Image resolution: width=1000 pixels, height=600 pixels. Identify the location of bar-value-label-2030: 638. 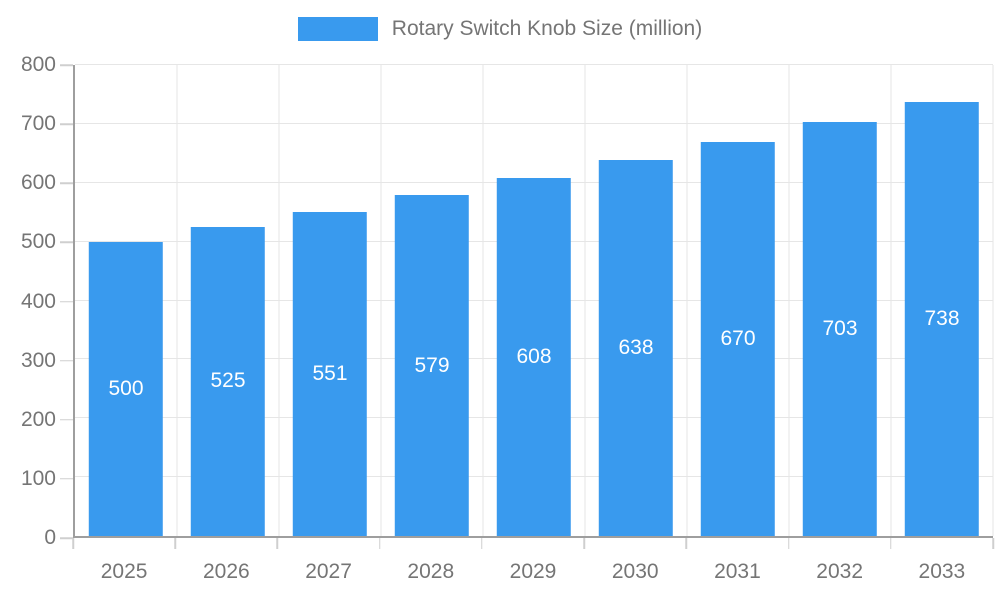
(636, 348).